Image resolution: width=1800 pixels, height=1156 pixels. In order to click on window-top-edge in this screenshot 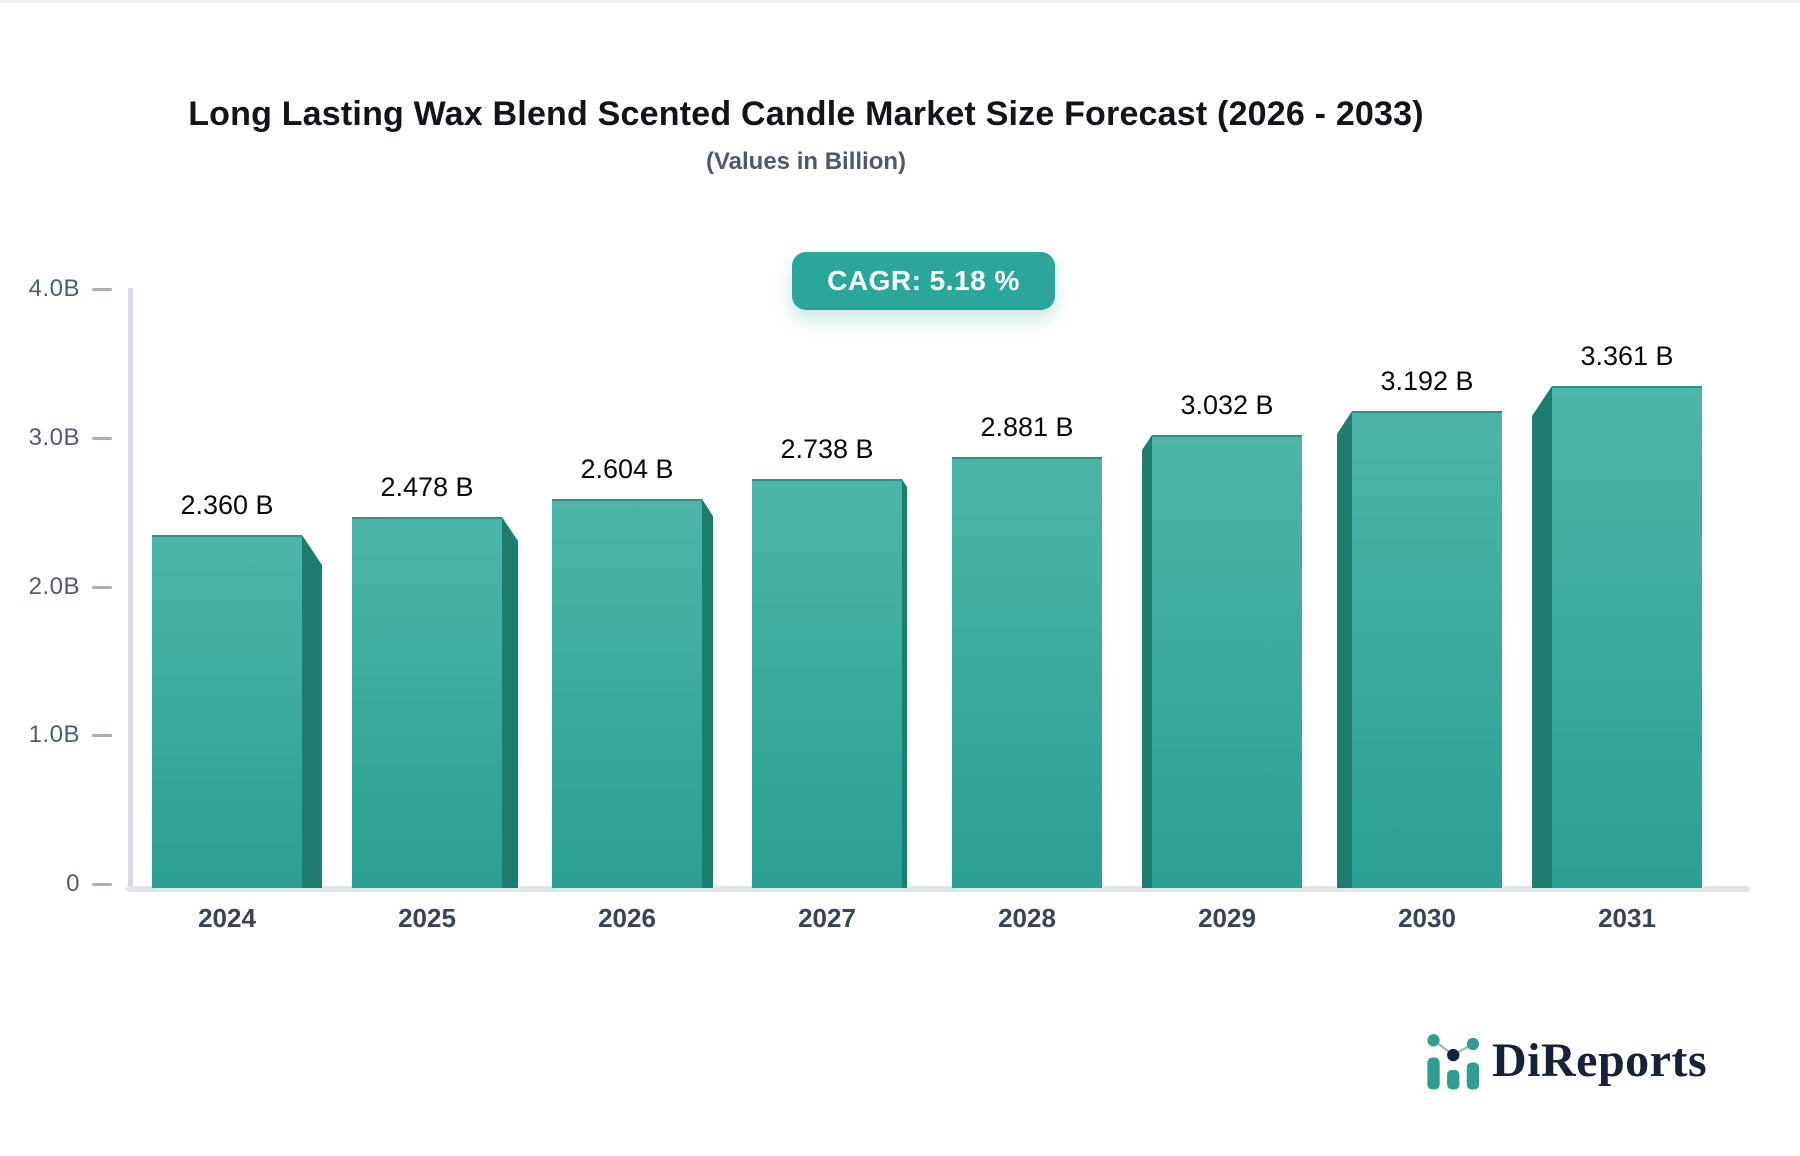, I will do `click(900, 1)`.